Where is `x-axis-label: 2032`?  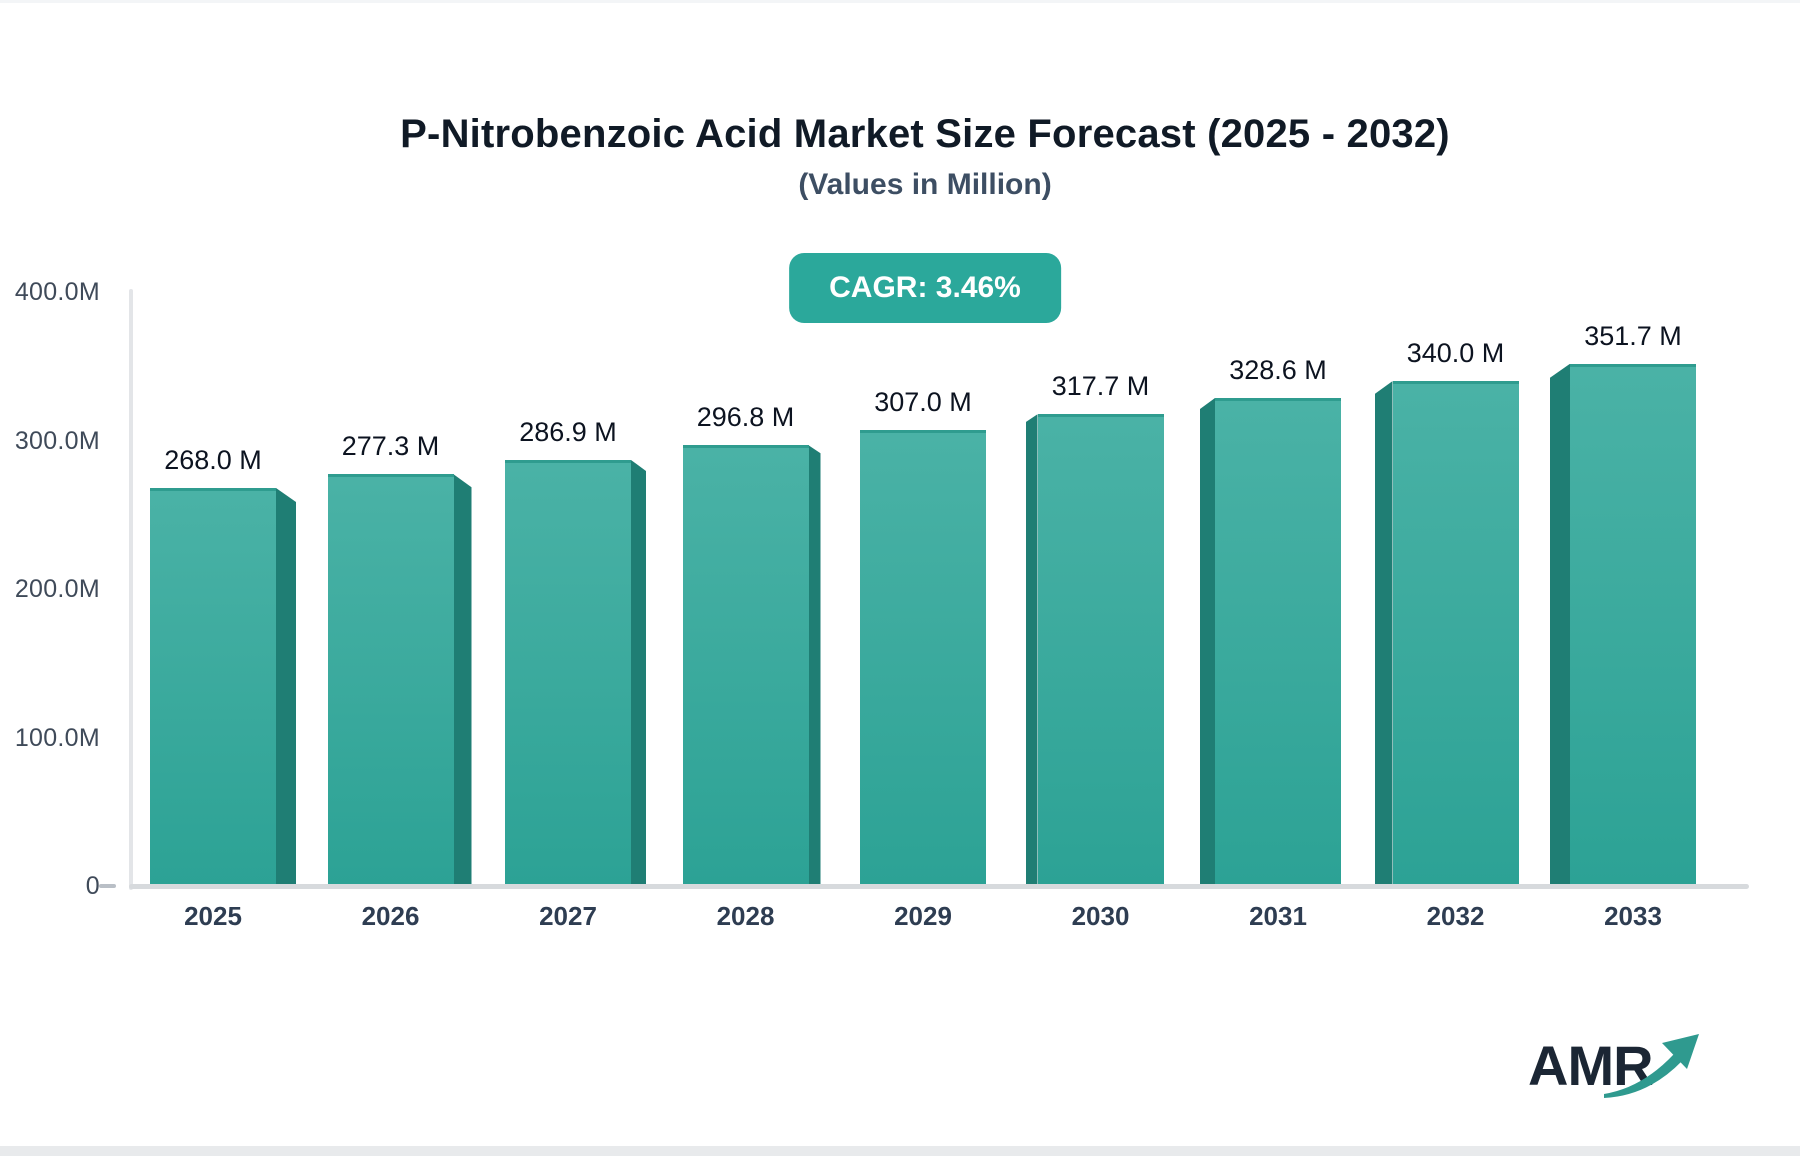
x-axis-label: 2032 is located at coordinates (1455, 916).